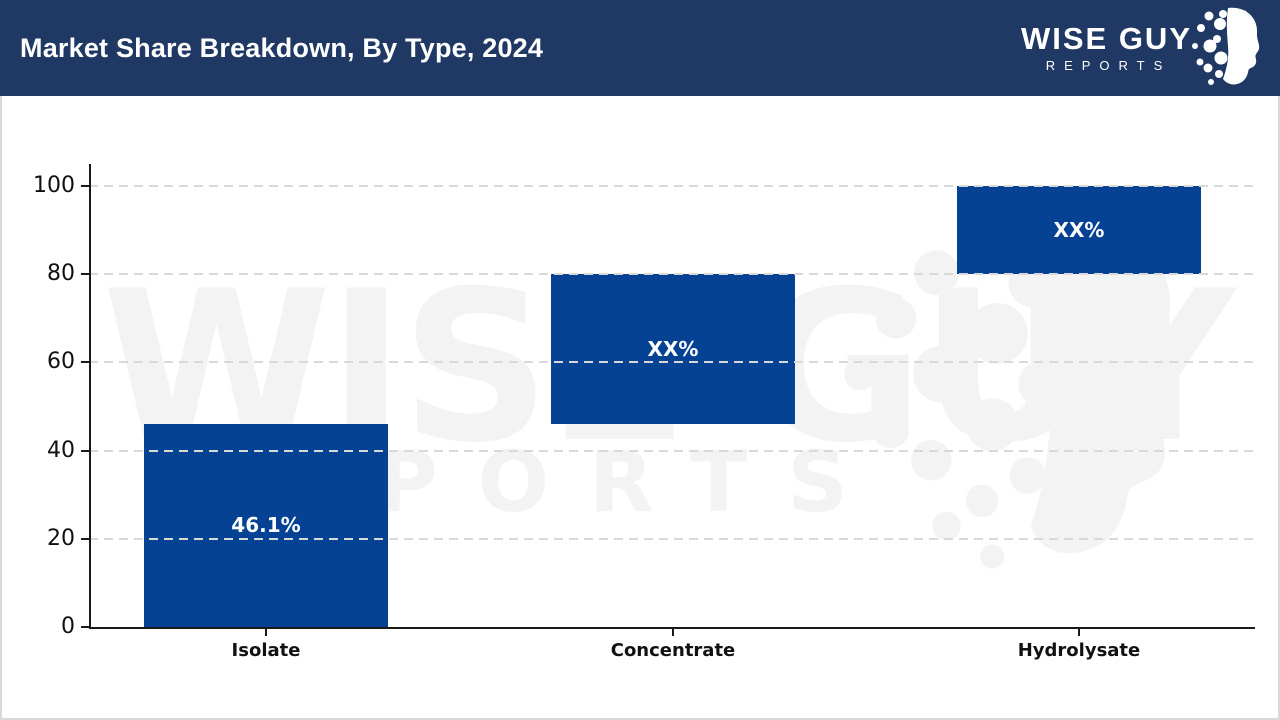  What do you see at coordinates (54, 185) in the screenshot?
I see `y-axis-label: 100` at bounding box center [54, 185].